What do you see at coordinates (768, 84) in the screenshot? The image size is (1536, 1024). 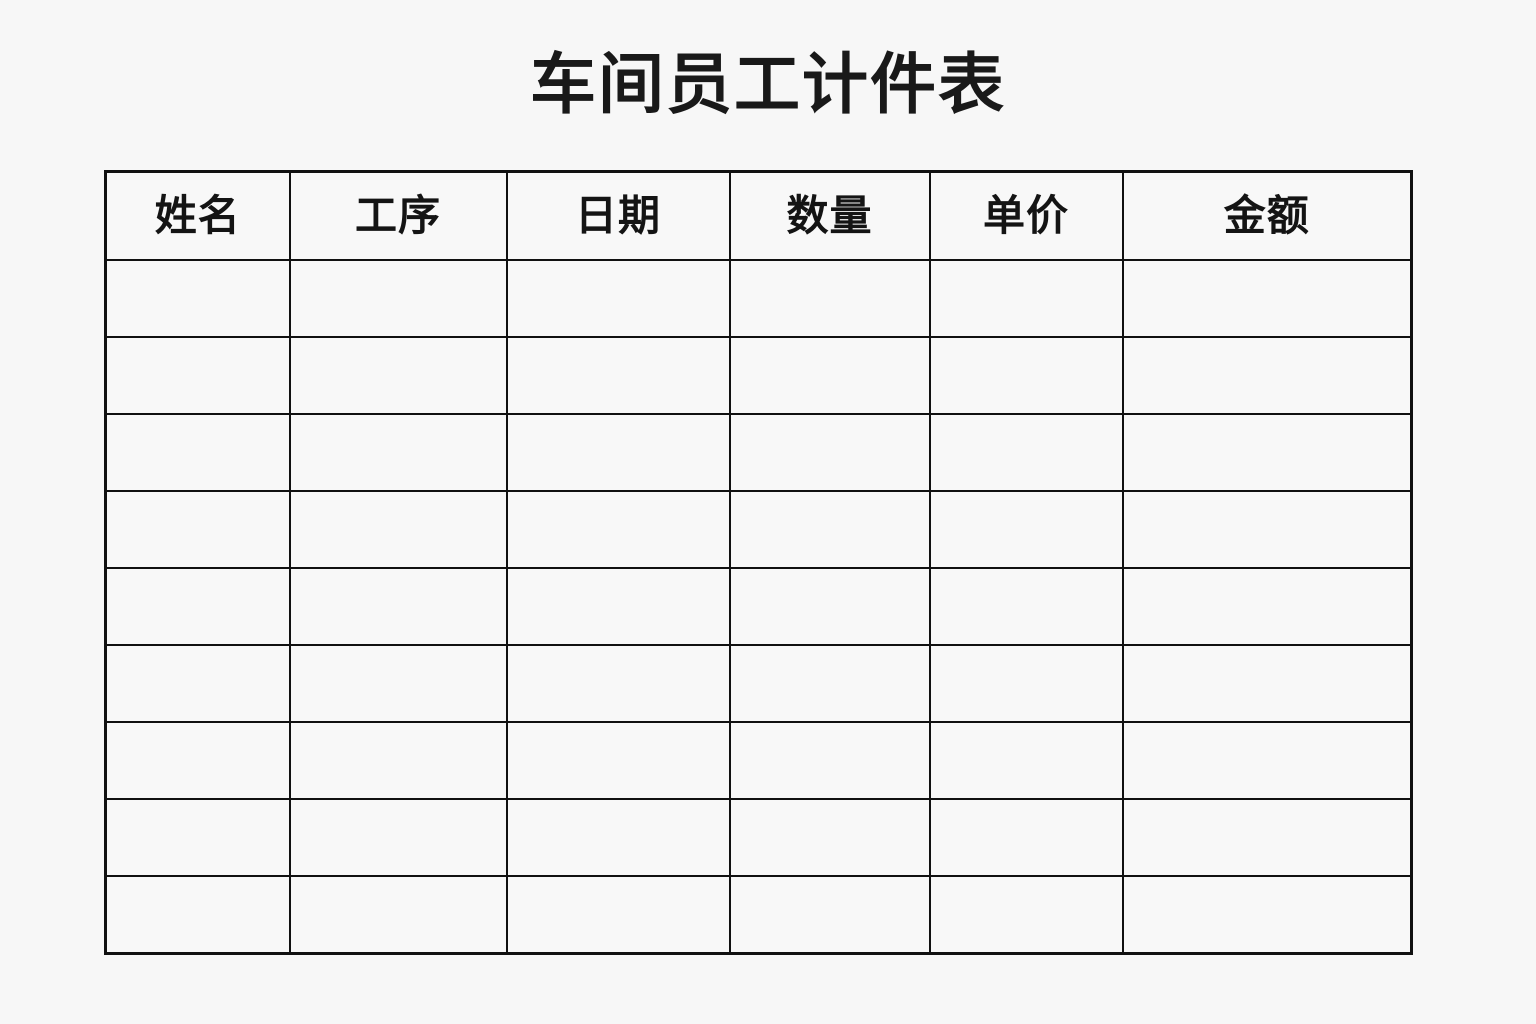 I see `page-title: 车间员工计件表` at bounding box center [768, 84].